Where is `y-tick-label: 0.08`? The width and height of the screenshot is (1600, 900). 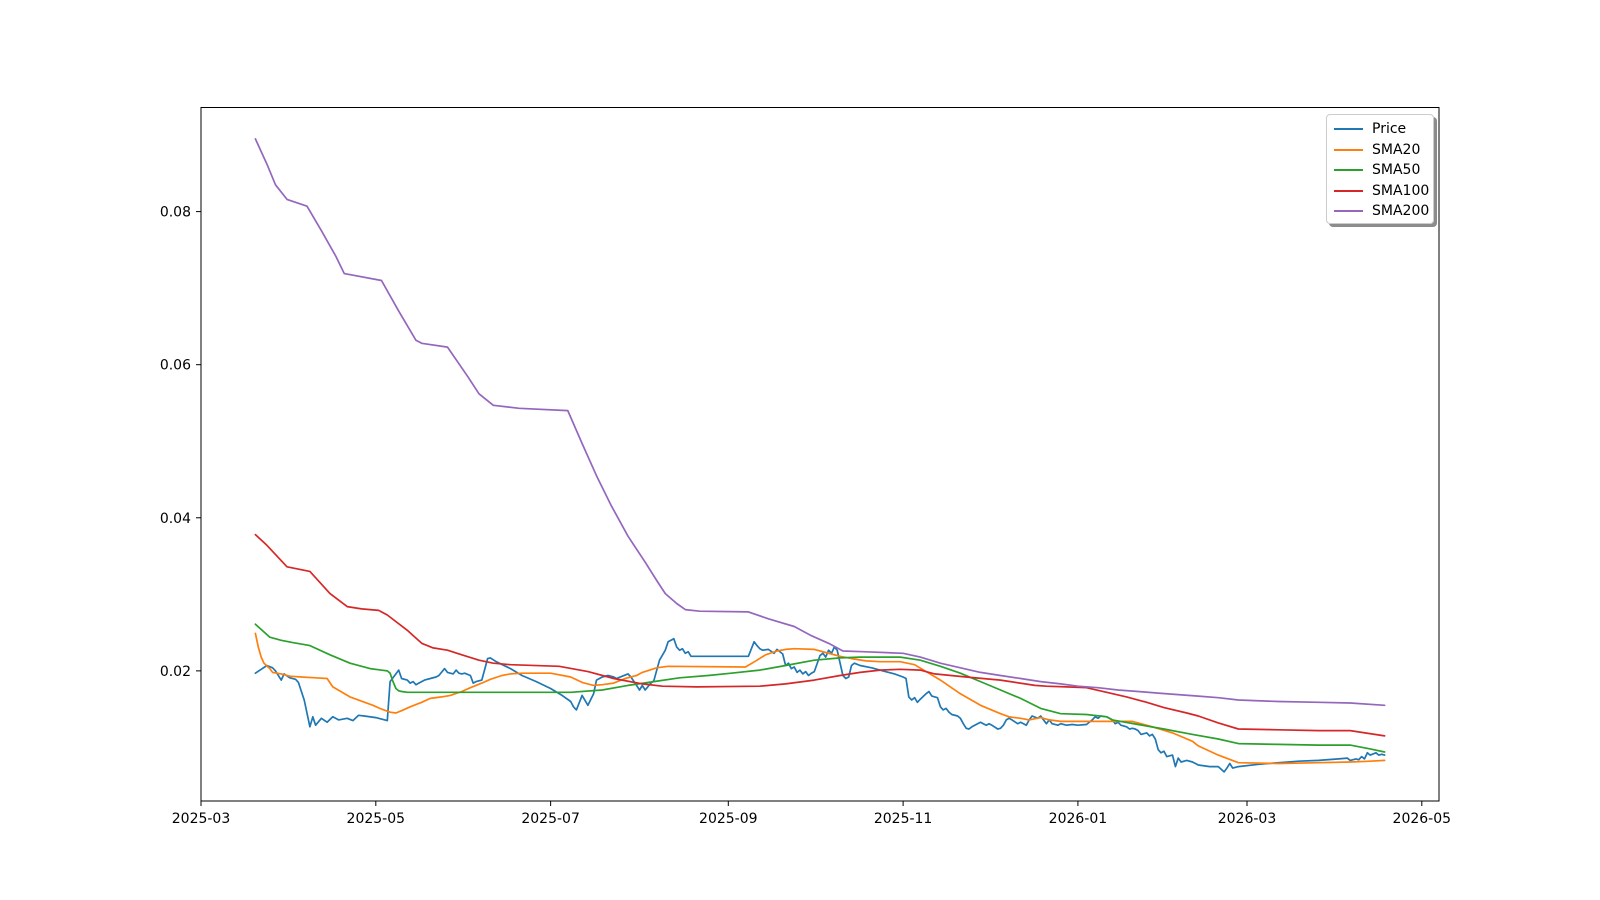 y-tick-label: 0.08 is located at coordinates (175, 213).